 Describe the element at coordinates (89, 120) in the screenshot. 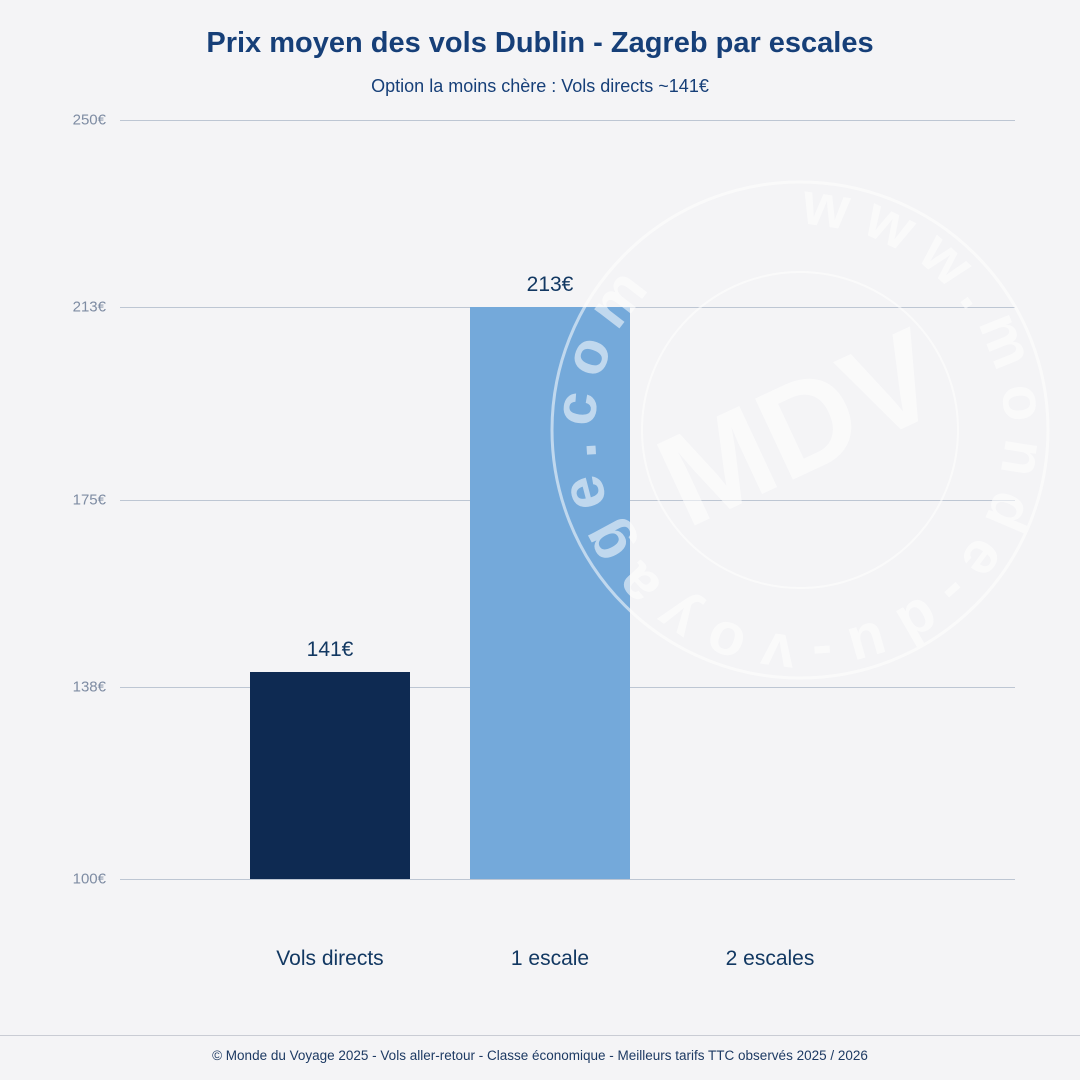

I see `y-axis-tick-label: 250€` at that location.